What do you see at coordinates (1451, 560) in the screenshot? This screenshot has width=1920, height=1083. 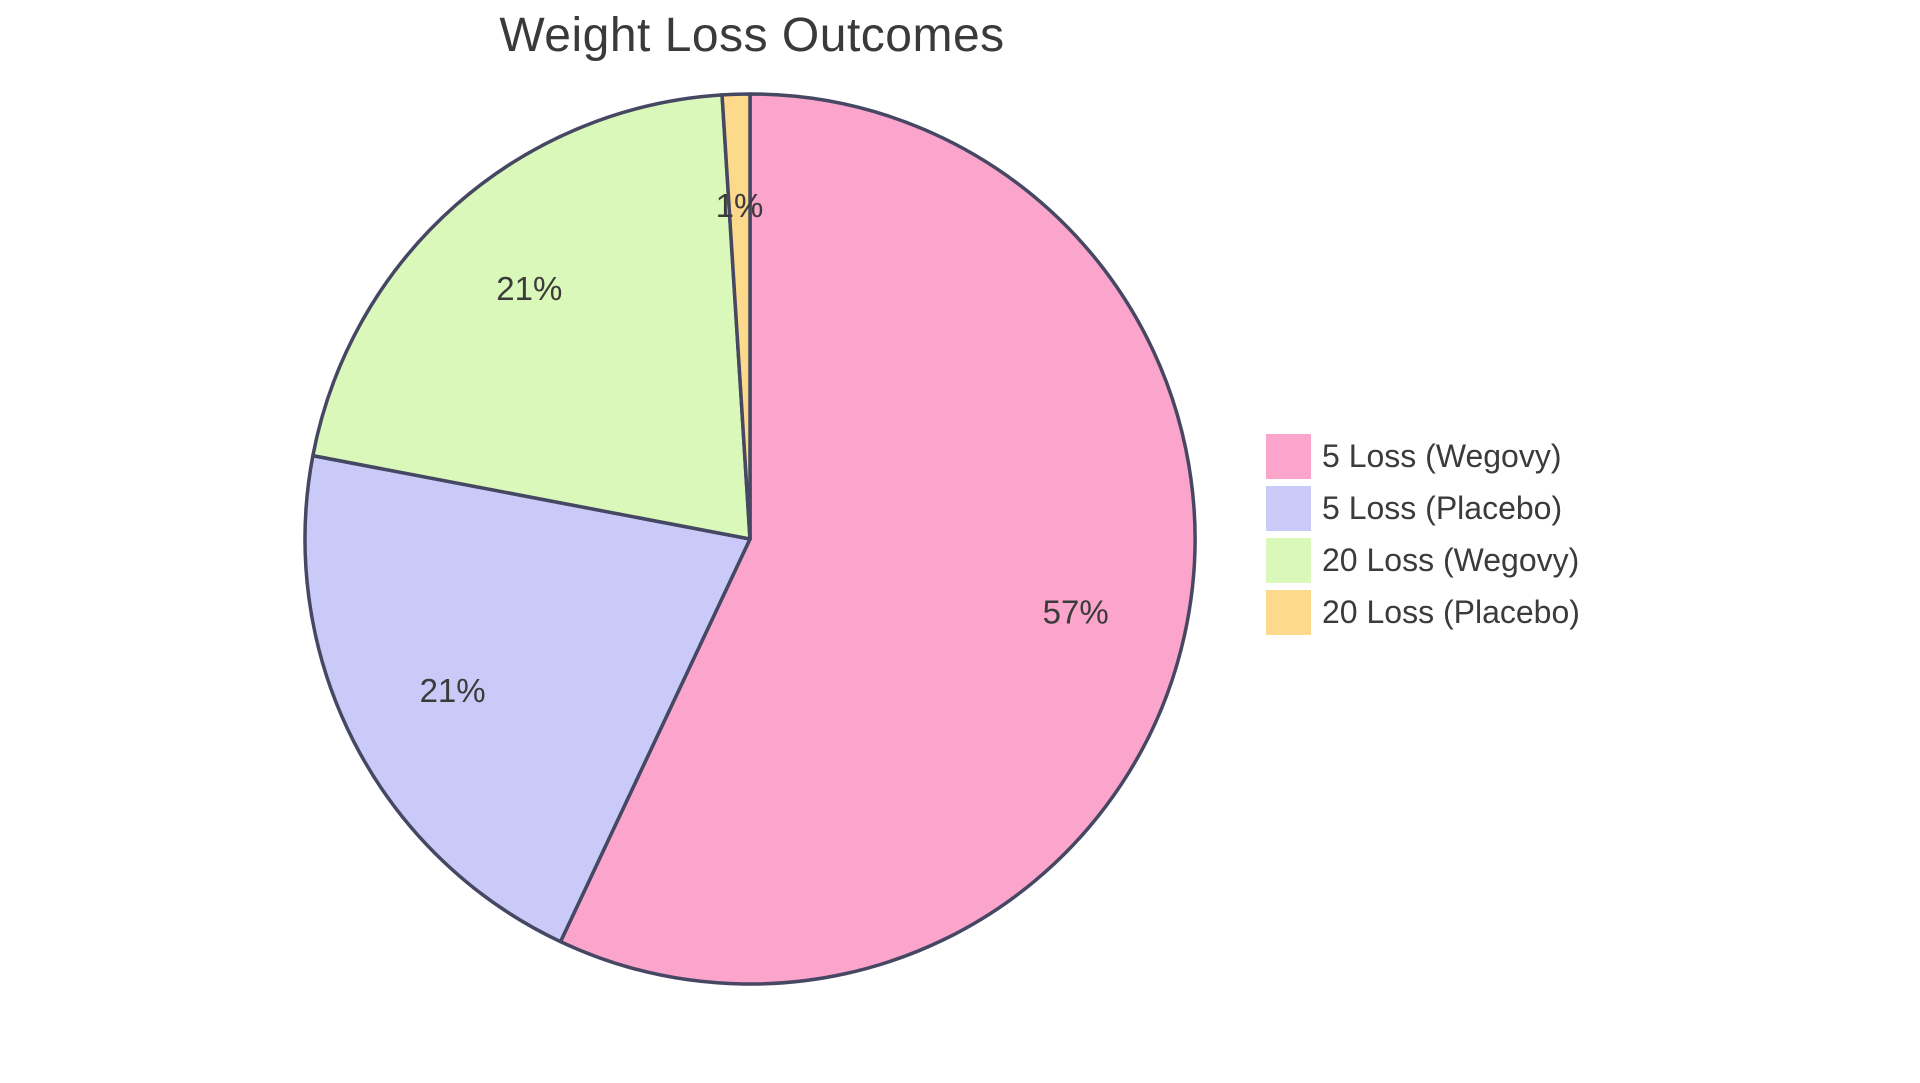 I see `legend-label: 20 Loss (Wegovy)` at bounding box center [1451, 560].